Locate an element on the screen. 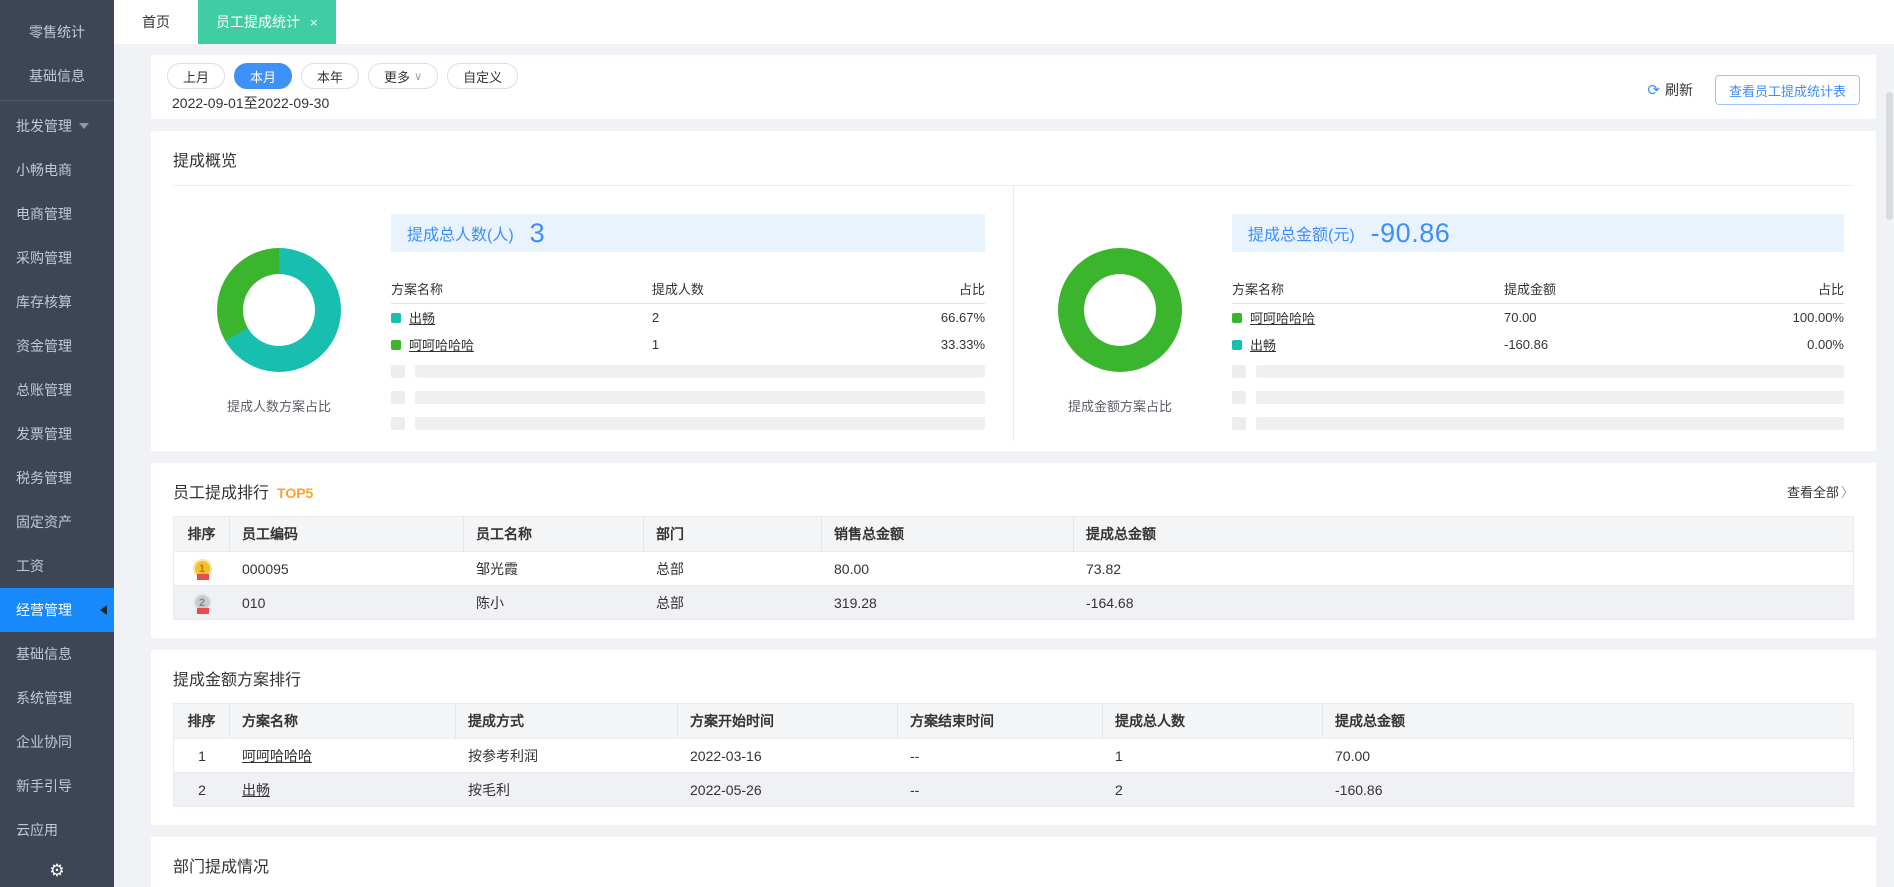 The height and width of the screenshot is (887, 1894). table-row: 呵呵哈哈哈 70.00 100.00% is located at coordinates (1538, 317).